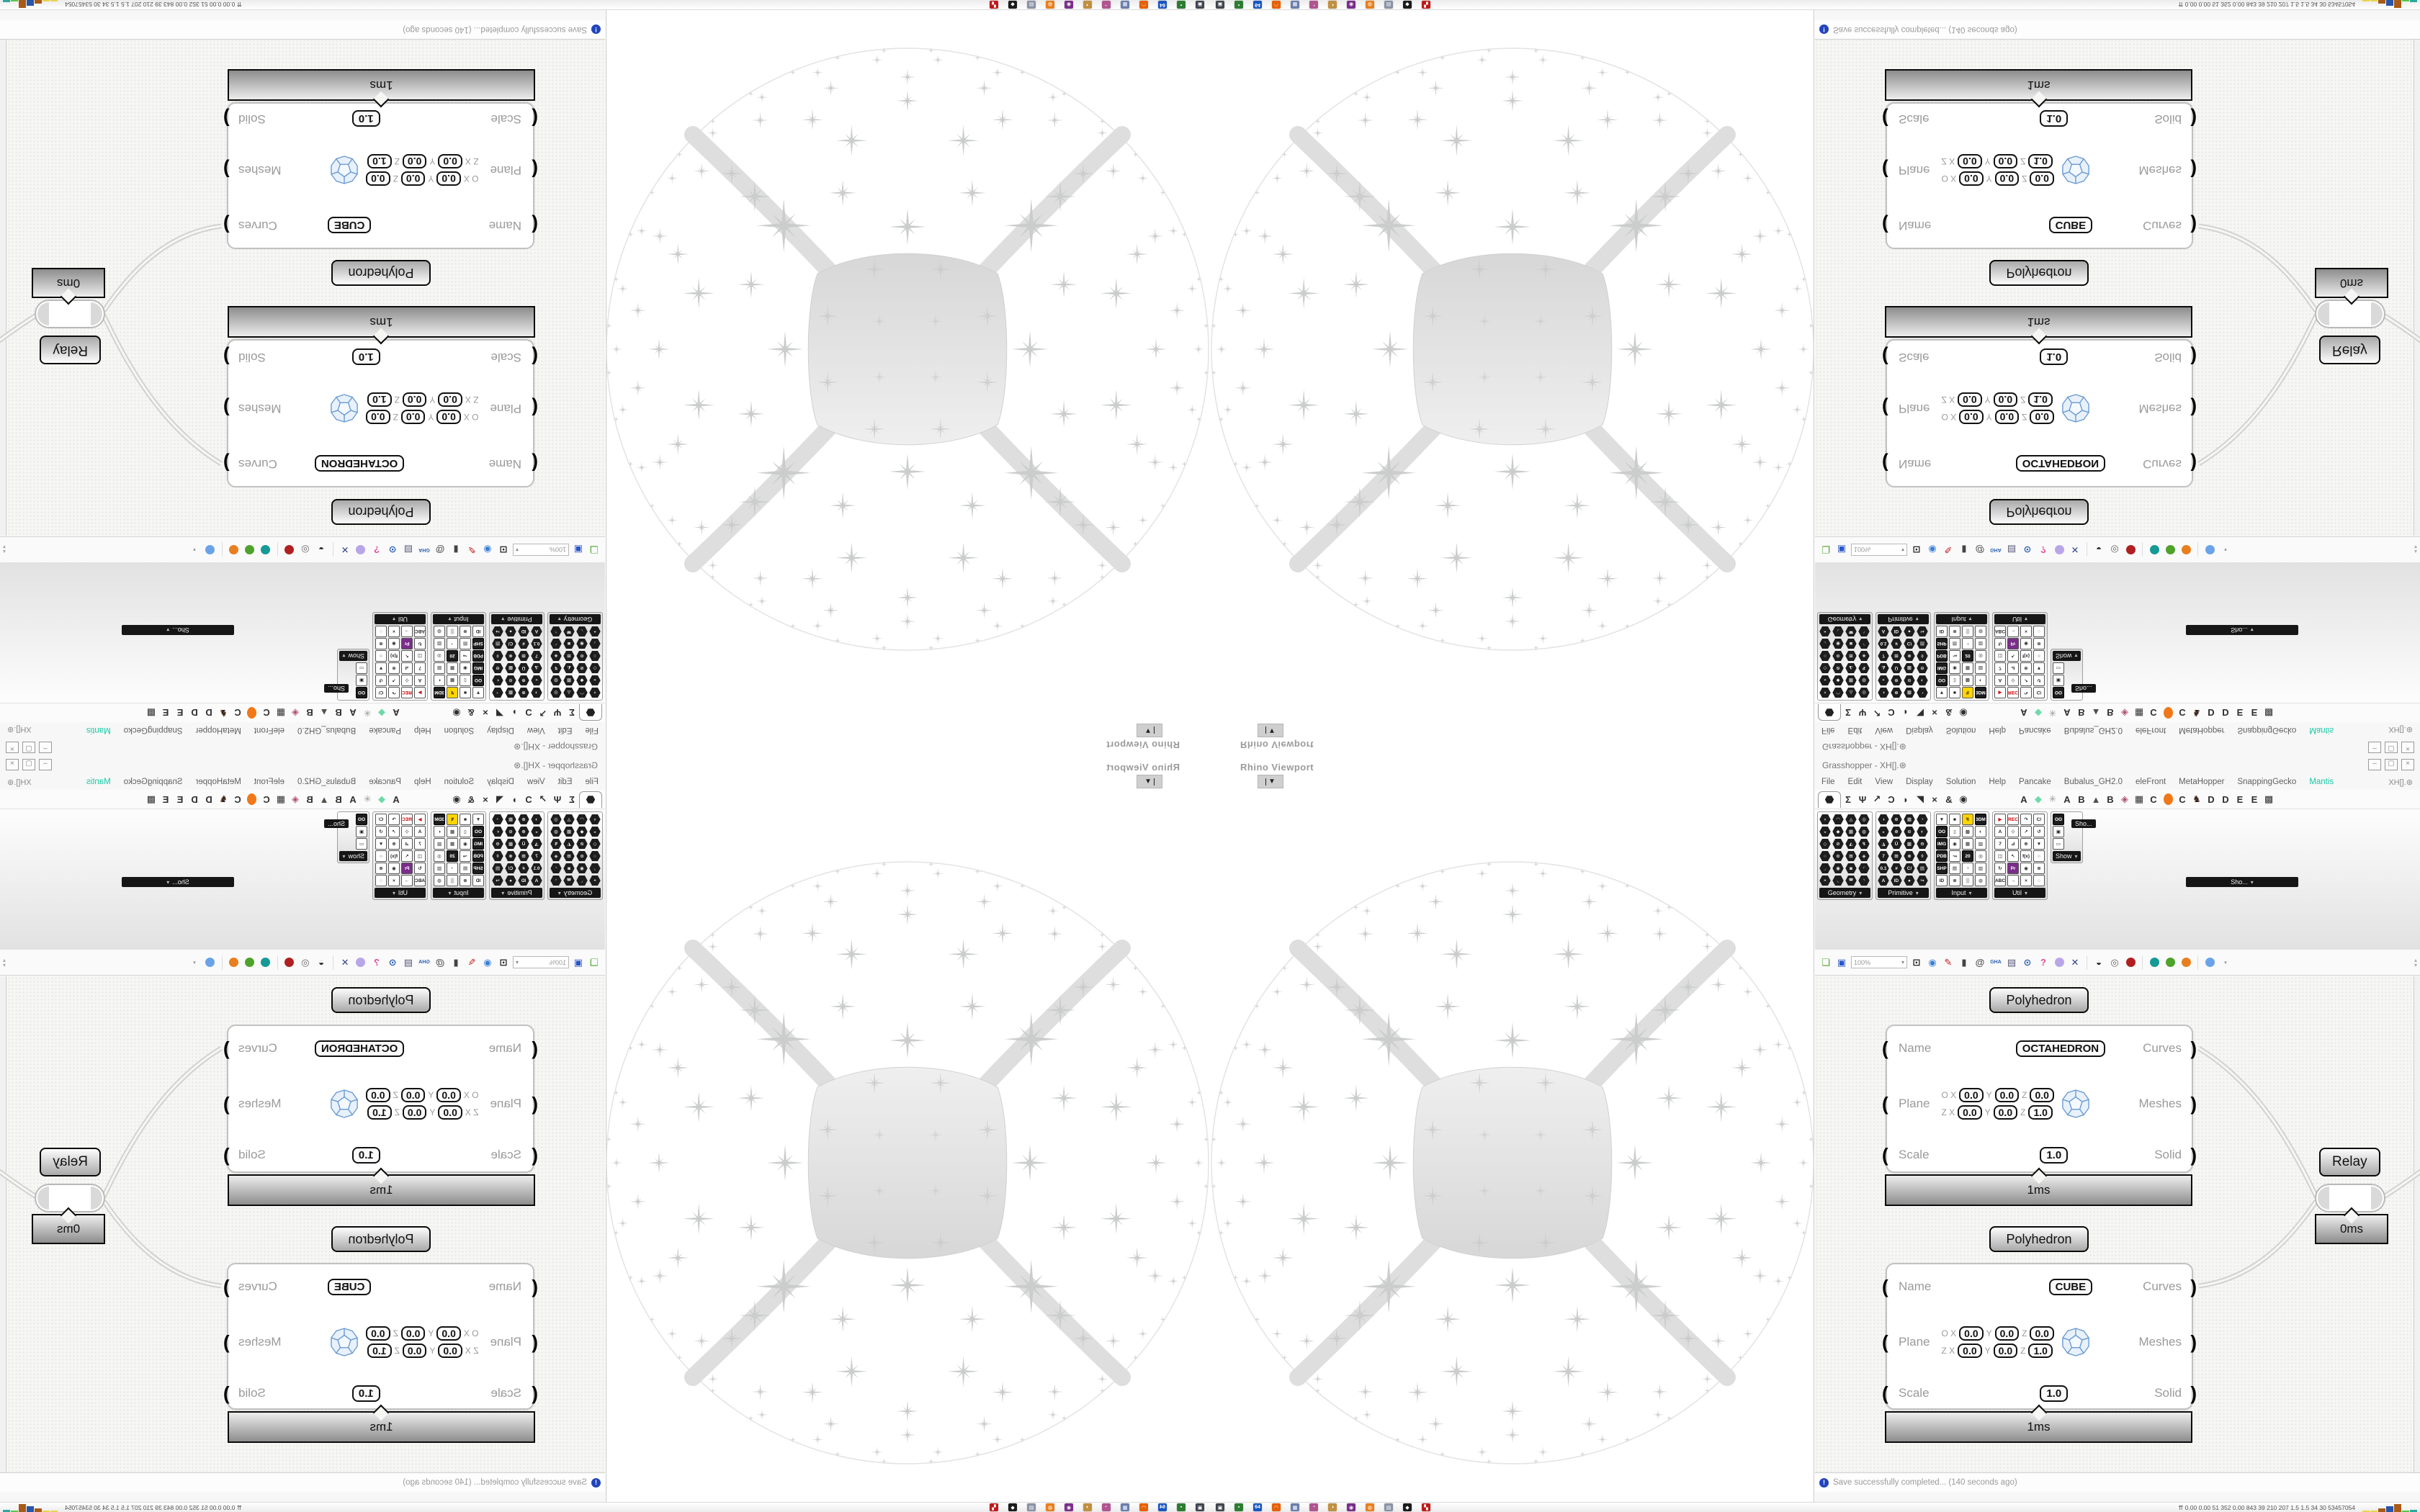  I want to click on tab-sets: Ψ, so click(1862, 713).